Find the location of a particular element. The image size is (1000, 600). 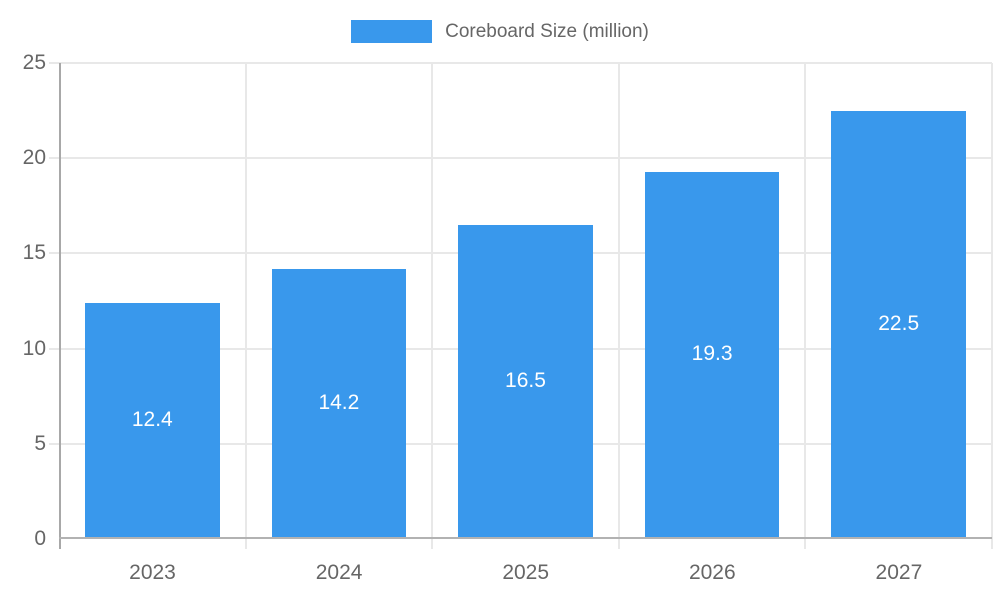

legend-item: Coreboard Size (million) is located at coordinates (500, 31).